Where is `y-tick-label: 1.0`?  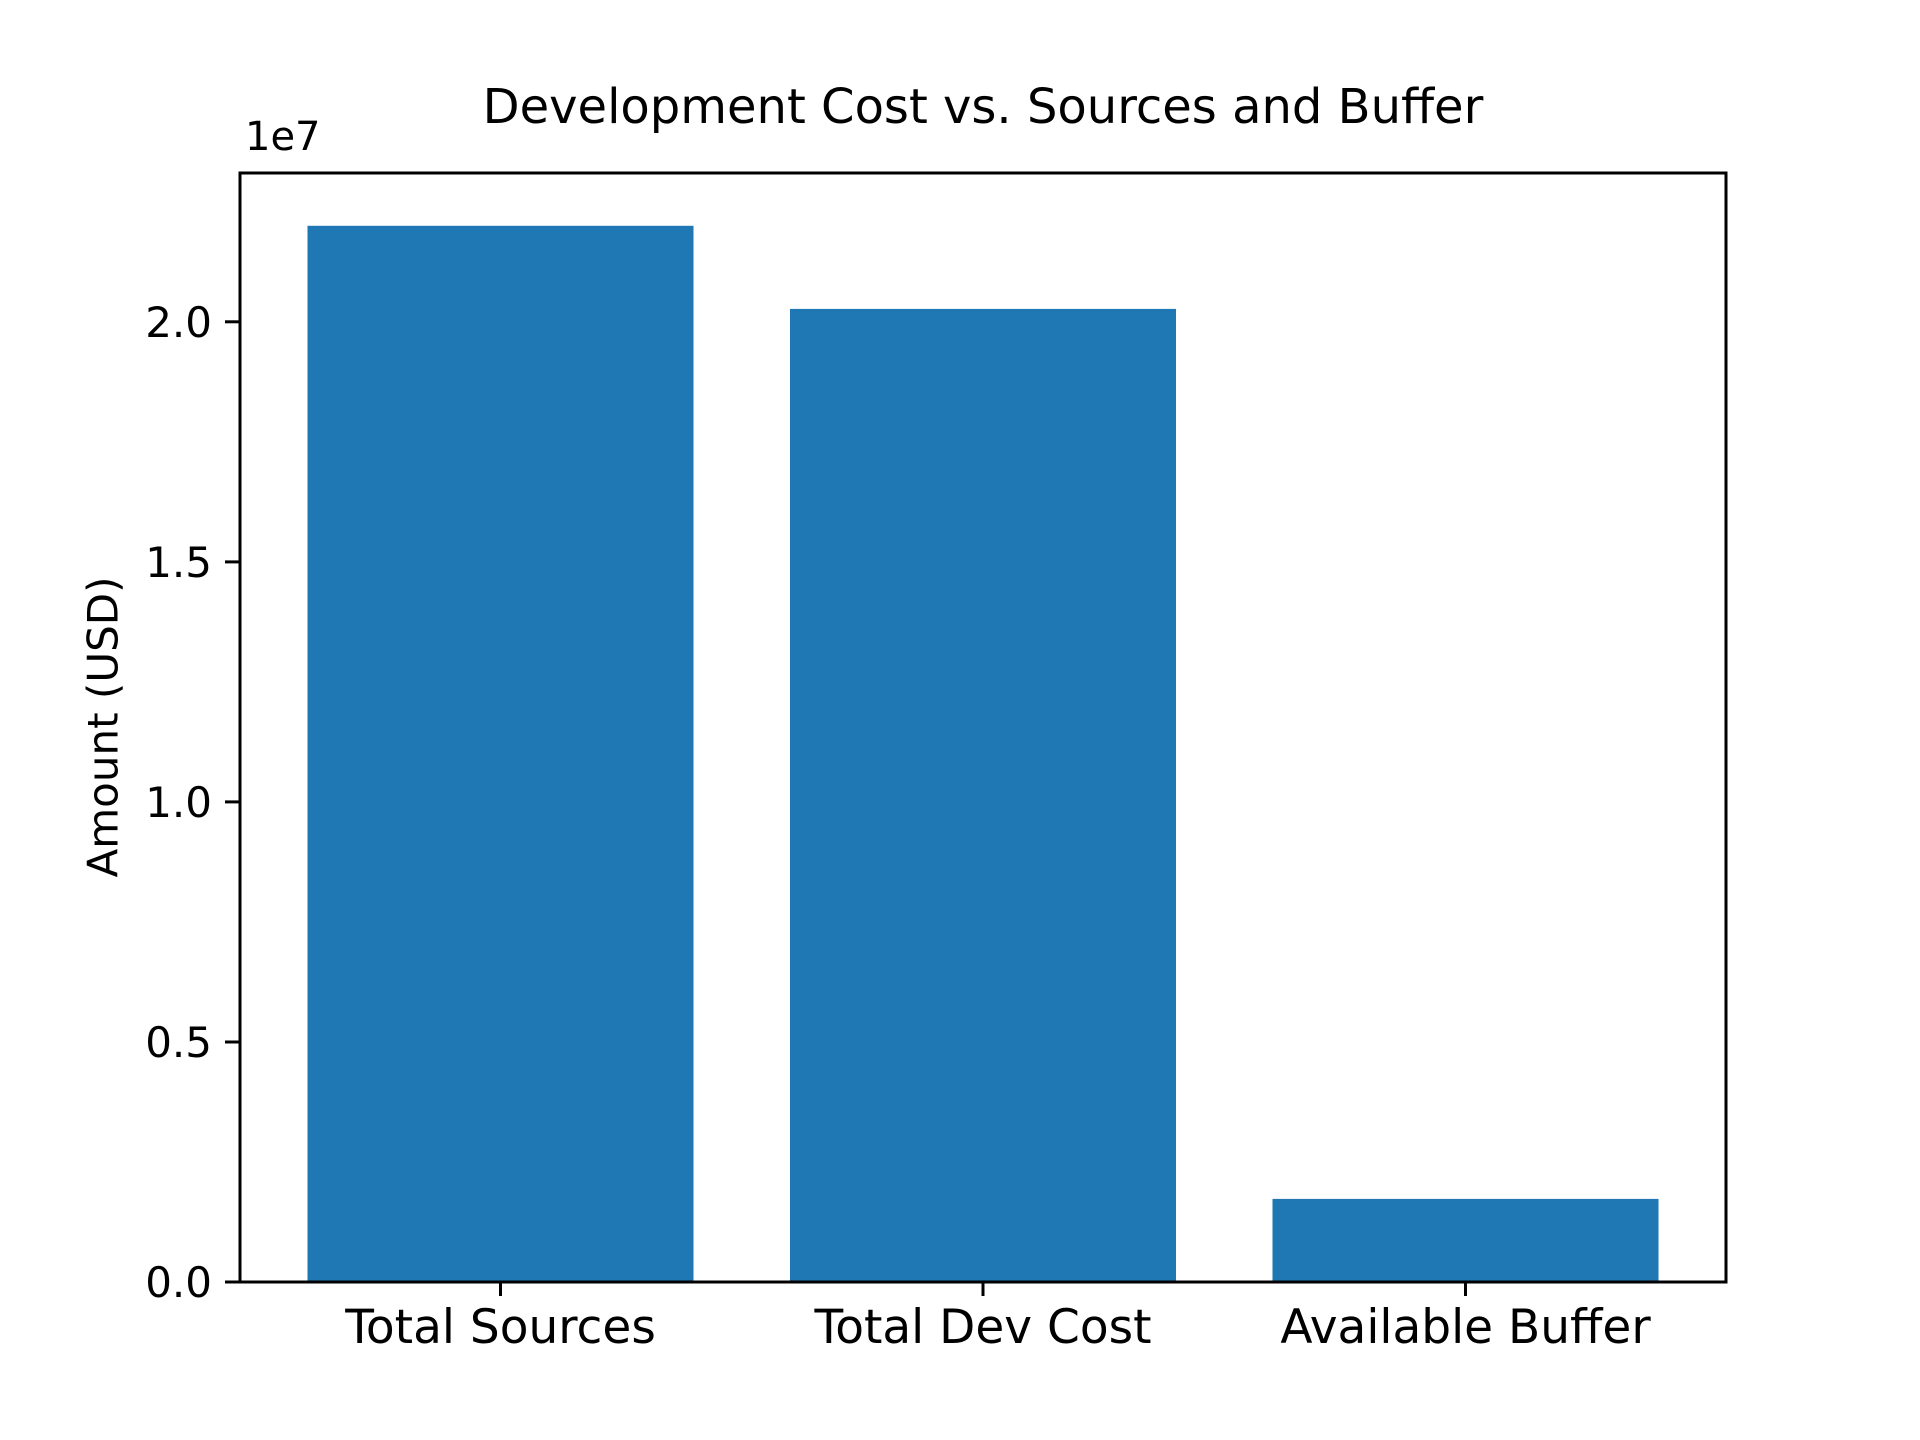 y-tick-label: 1.0 is located at coordinates (178, 802).